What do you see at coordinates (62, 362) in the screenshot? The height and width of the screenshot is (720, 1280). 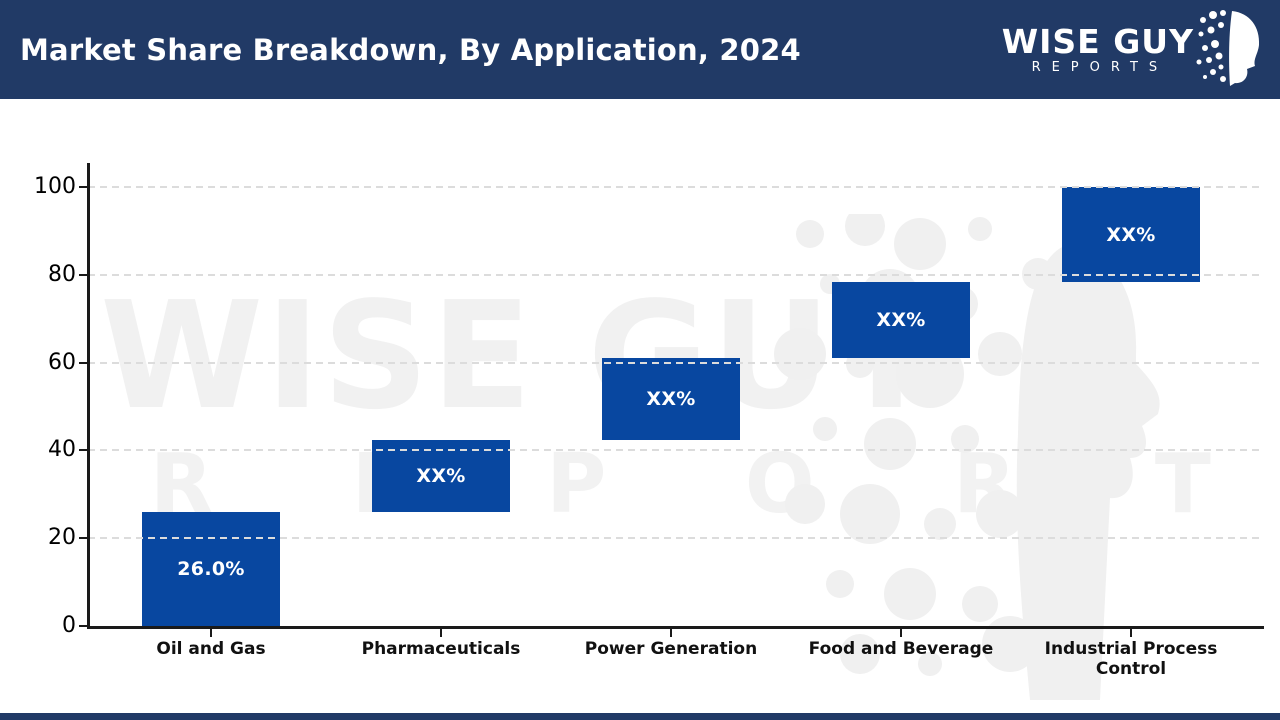 I see `y-tick-label-60: 60` at bounding box center [62, 362].